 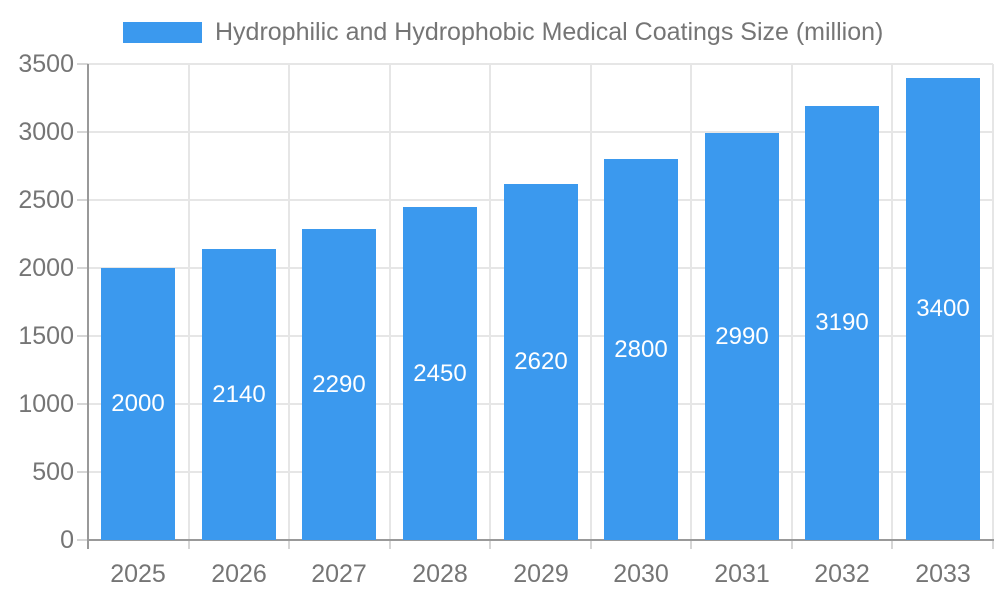 I want to click on x-axis-label: 2033, so click(x=943, y=574).